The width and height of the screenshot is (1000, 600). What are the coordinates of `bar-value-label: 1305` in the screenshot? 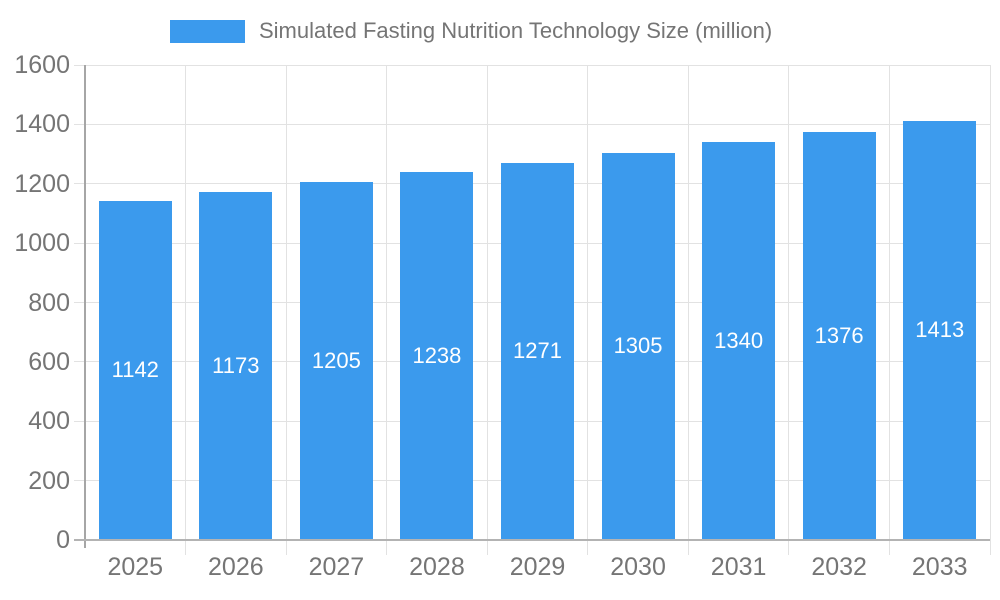 It's located at (638, 346).